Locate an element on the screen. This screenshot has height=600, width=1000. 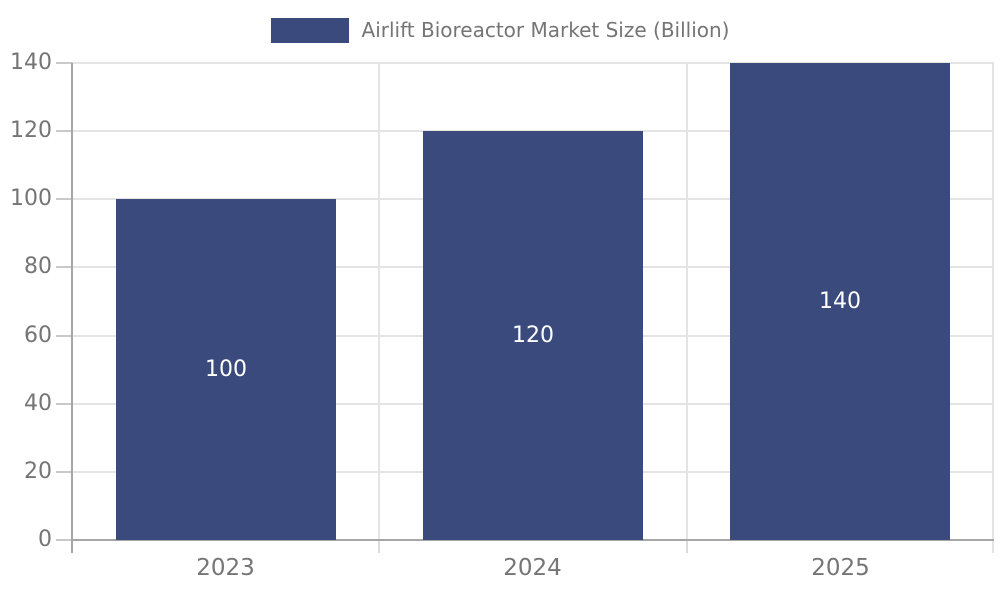
bar-value-label: 100 is located at coordinates (226, 369).